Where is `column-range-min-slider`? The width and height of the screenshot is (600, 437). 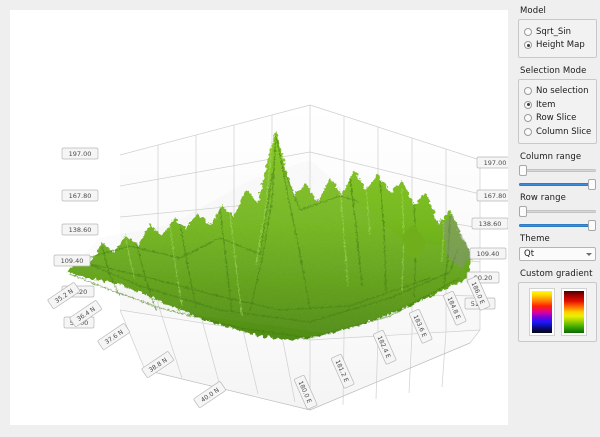
column-range-min-slider is located at coordinates (557, 170).